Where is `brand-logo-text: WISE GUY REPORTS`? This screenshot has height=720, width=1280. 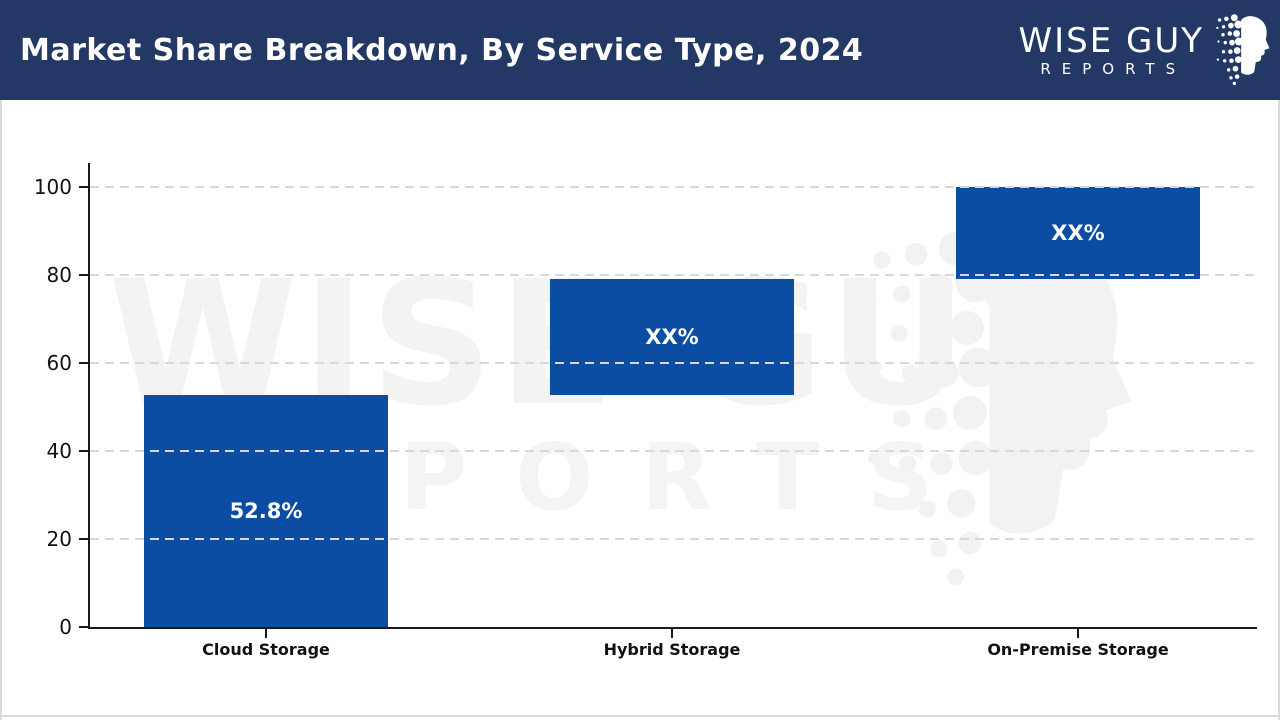
brand-logo-text: WISE GUY REPORTS is located at coordinates (1111, 50).